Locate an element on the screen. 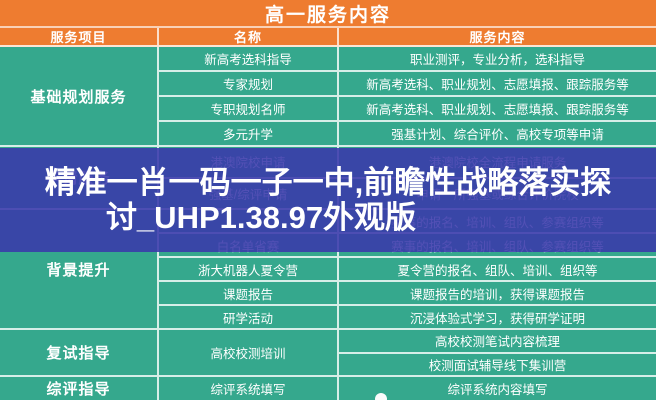  row-name: 专职规划名师 is located at coordinates (247, 108).